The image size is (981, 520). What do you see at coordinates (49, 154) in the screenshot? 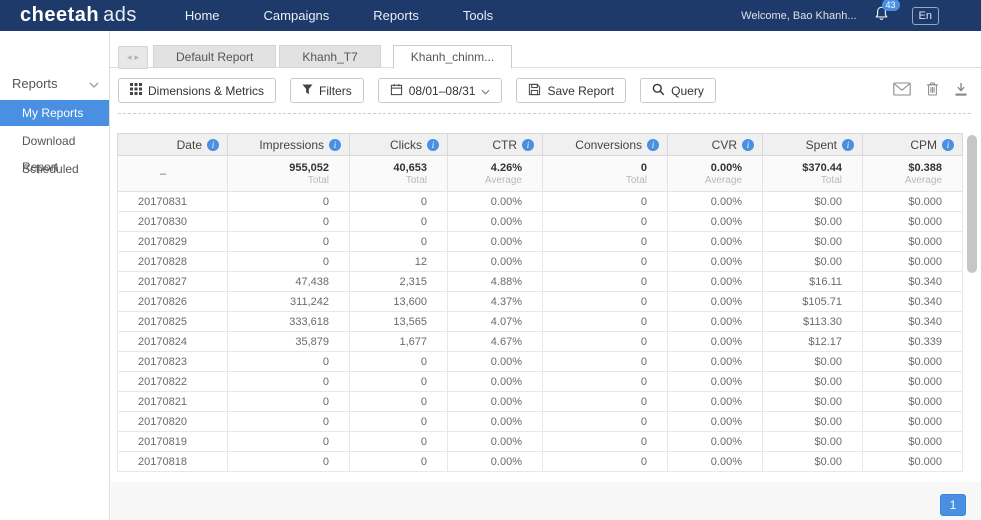
I see `sidebar-item: Download Report` at bounding box center [49, 154].